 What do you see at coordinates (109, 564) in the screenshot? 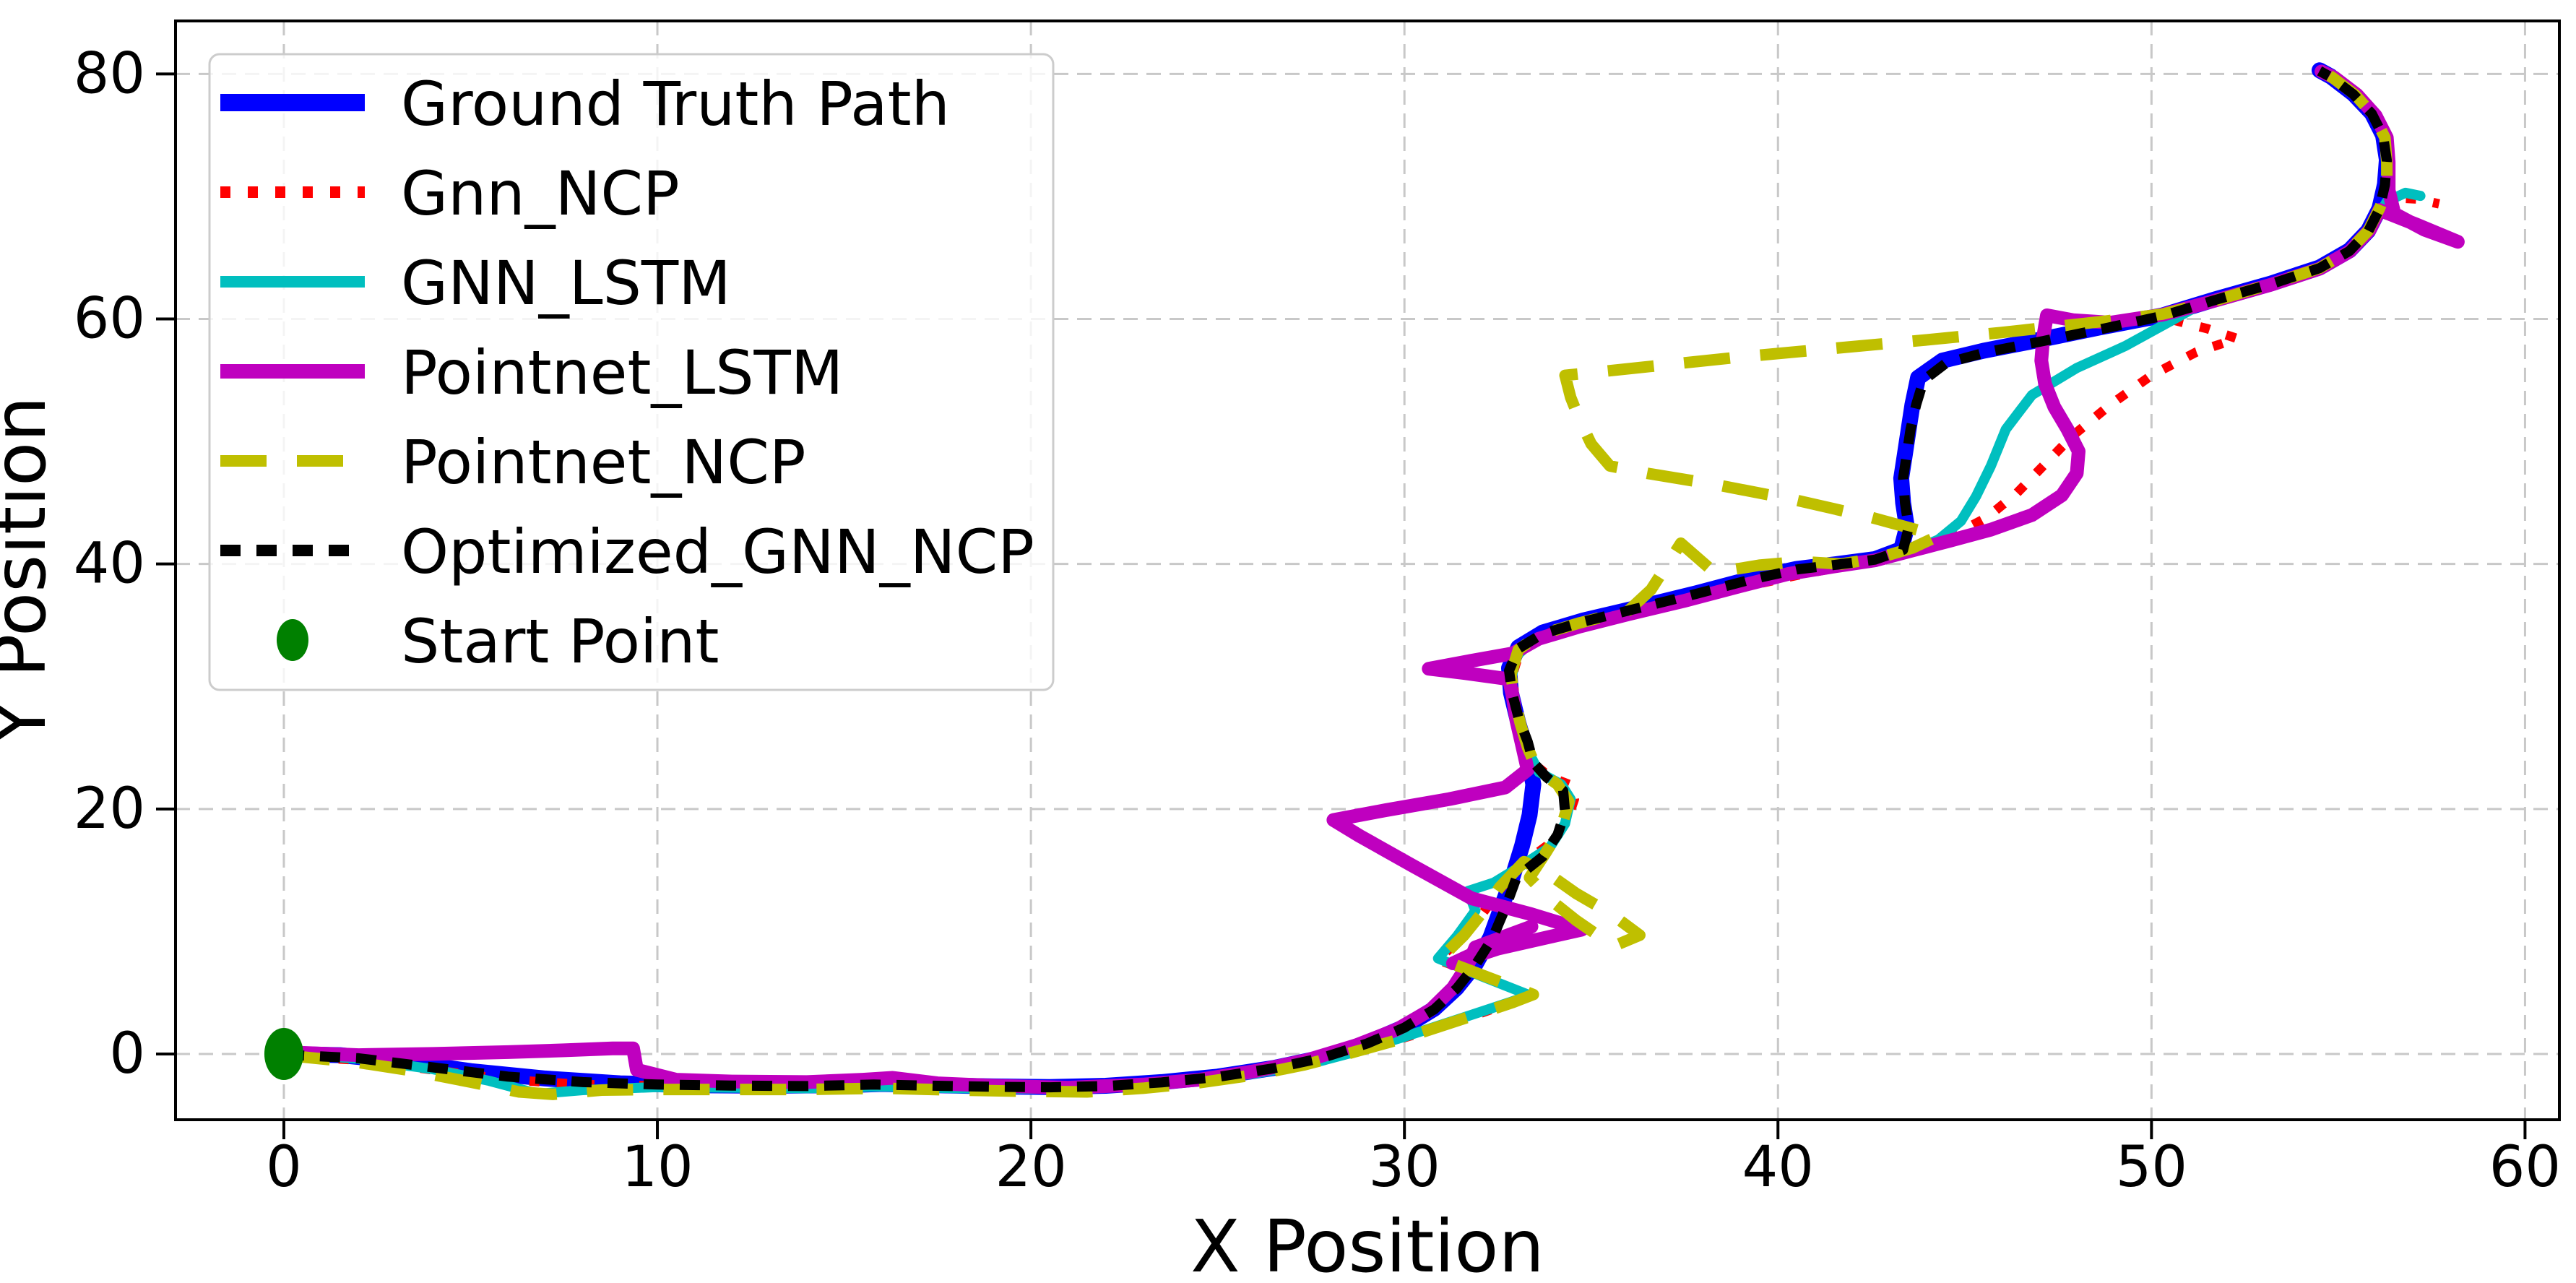
I see `y-tick-label: 40` at bounding box center [109, 564].